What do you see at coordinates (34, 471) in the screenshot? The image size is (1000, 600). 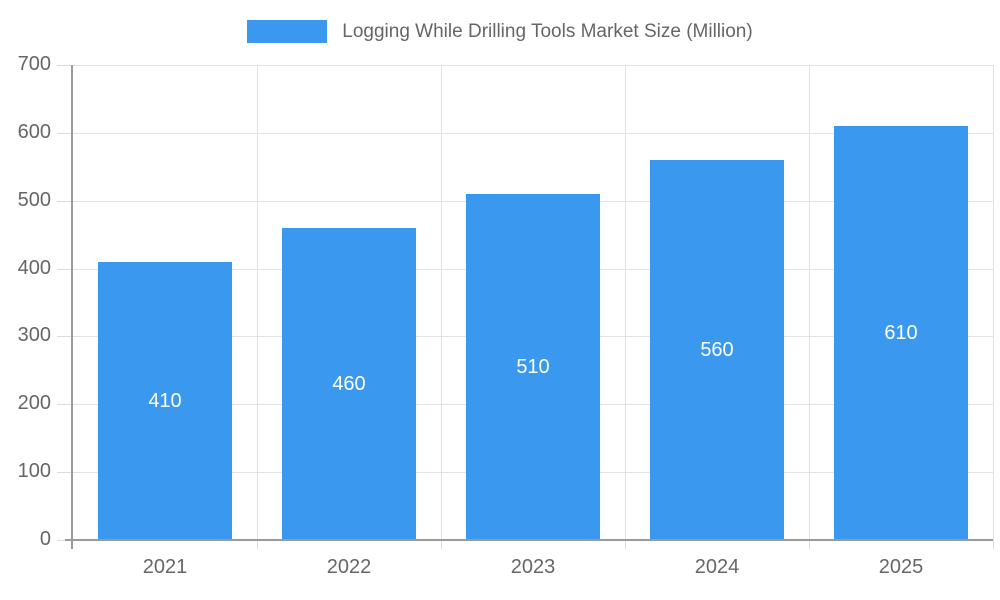 I see `y-axis-tick-label: 100` at bounding box center [34, 471].